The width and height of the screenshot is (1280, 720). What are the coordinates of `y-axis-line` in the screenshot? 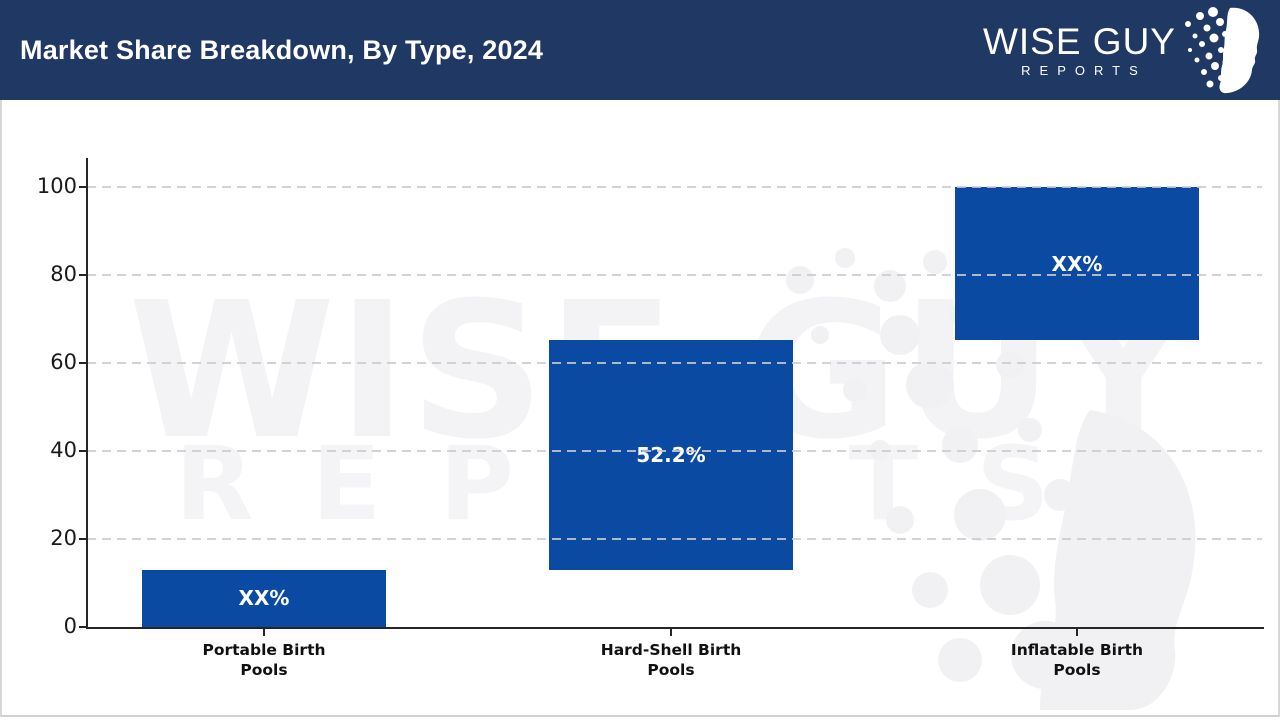 It's located at (87, 393).